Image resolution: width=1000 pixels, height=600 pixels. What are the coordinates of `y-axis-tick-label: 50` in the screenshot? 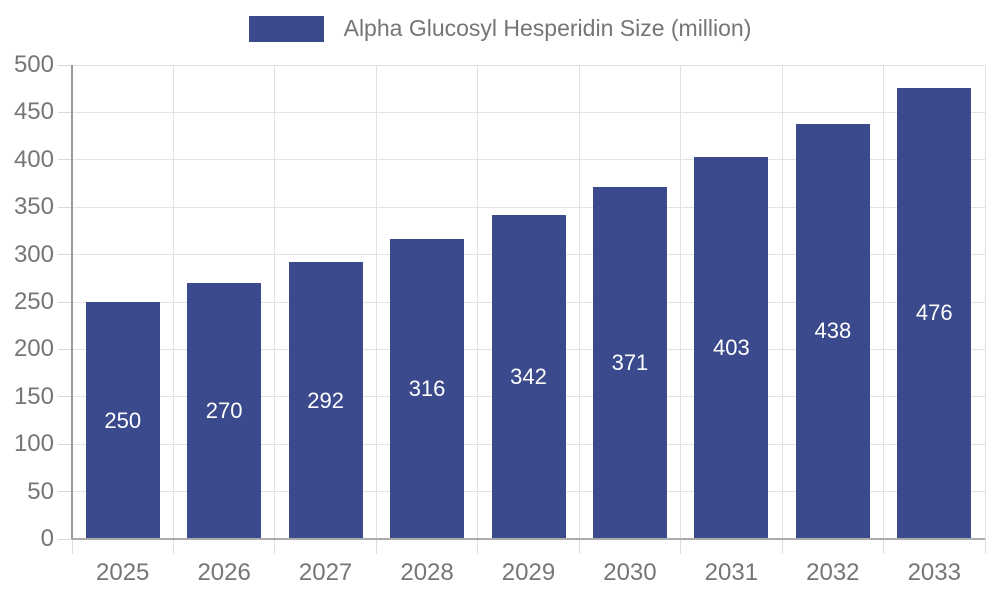 It's located at (40, 491).